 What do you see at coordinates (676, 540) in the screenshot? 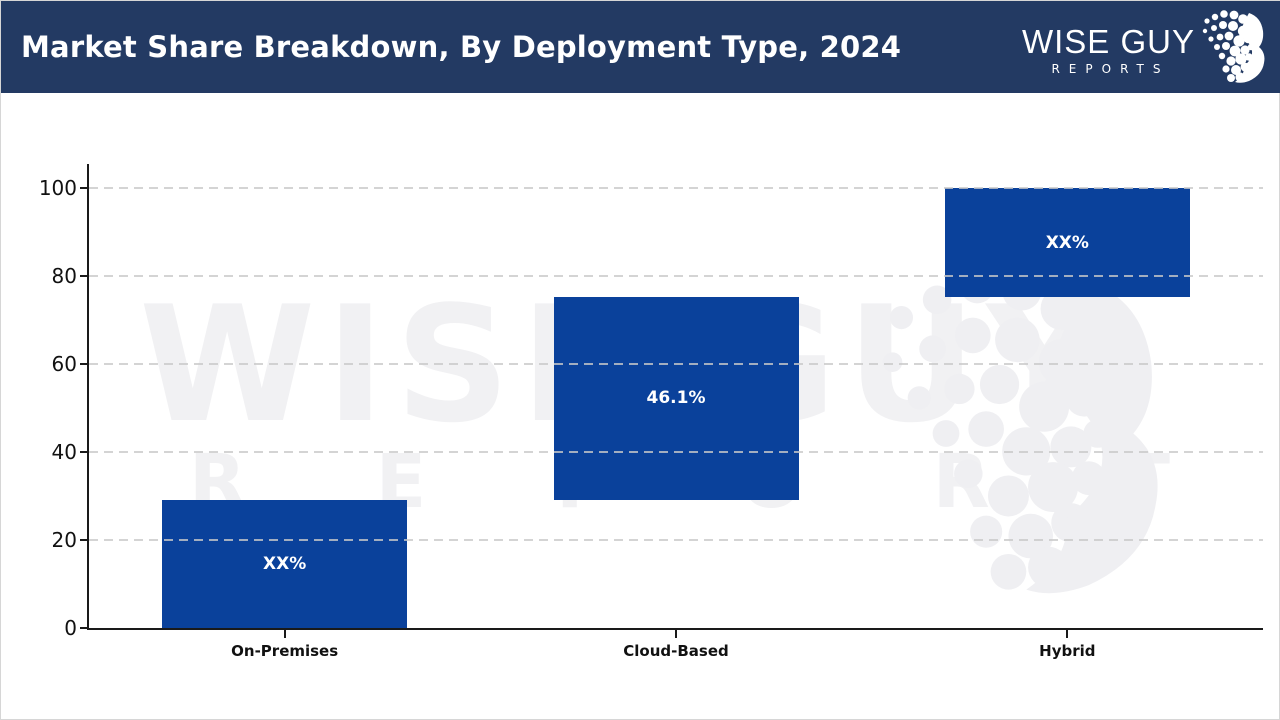
I see `gridline-y20` at bounding box center [676, 540].